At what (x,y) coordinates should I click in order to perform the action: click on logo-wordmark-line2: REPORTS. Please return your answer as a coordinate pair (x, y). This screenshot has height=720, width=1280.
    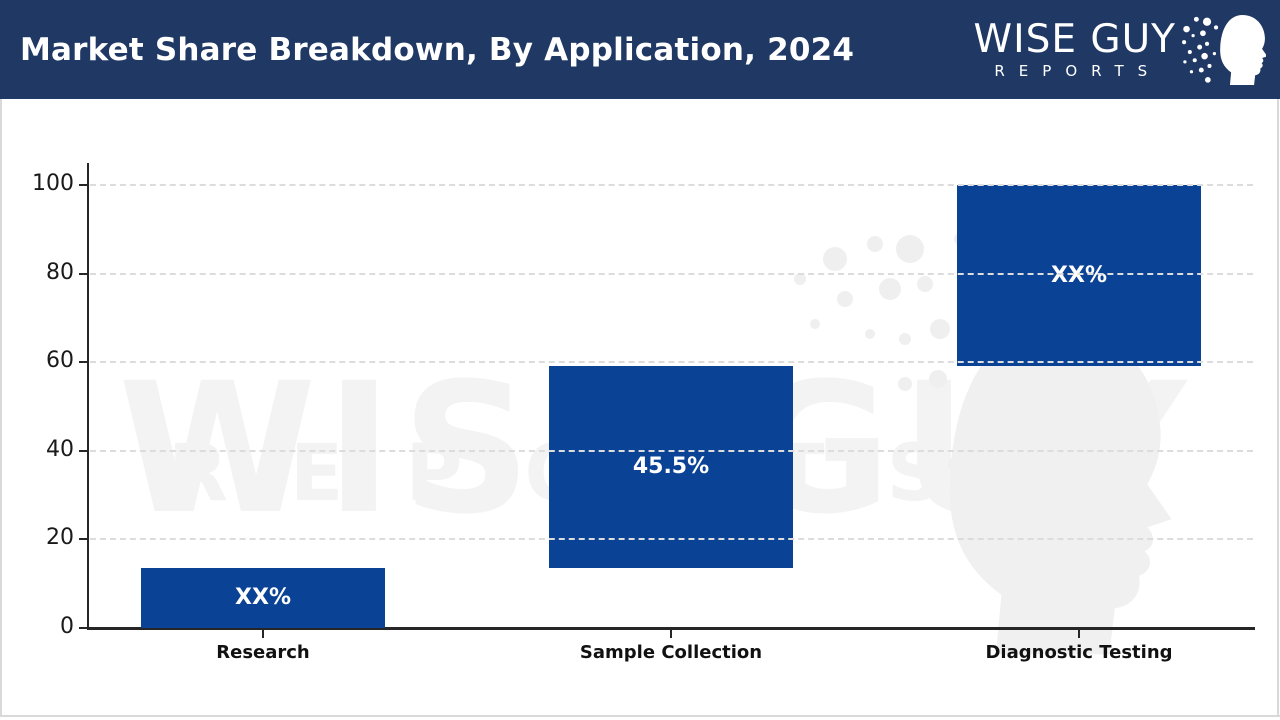
    Looking at the image, I should click on (1078, 70).